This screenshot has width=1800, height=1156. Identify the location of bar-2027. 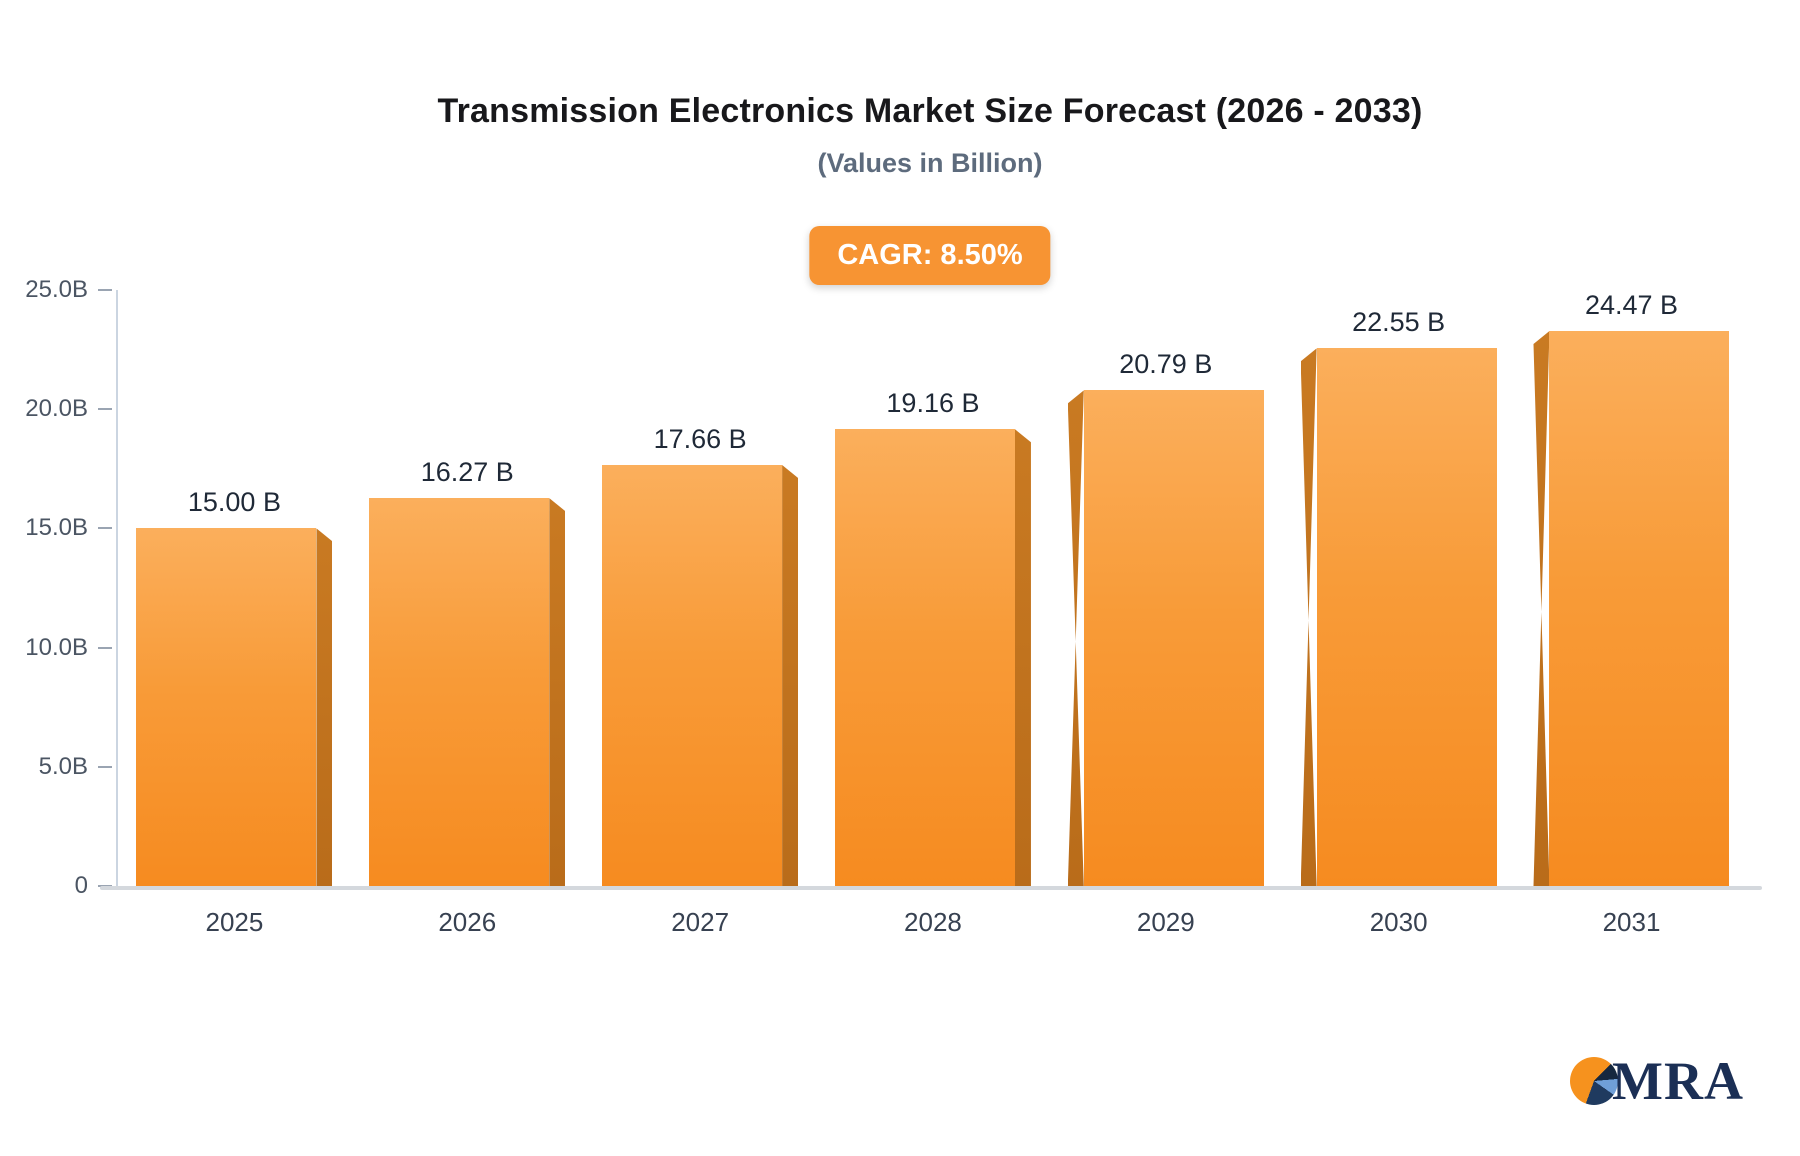
(700, 675).